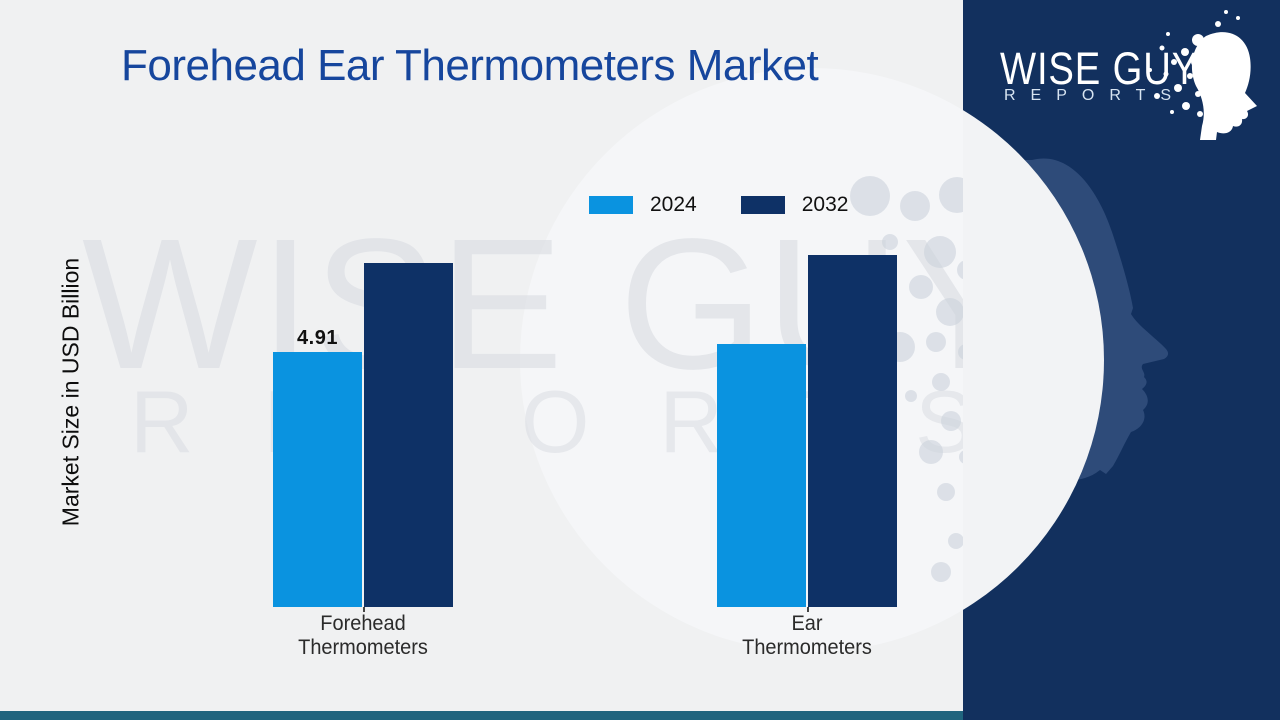 Image resolution: width=1280 pixels, height=720 pixels. I want to click on legend-swatch-2024, so click(611, 205).